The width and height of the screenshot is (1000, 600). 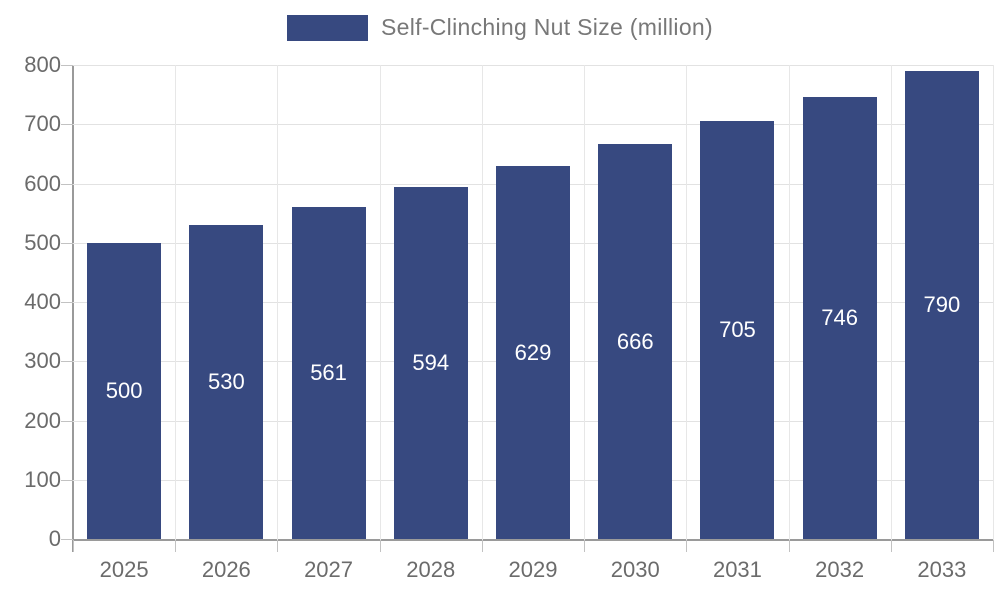 What do you see at coordinates (42, 183) in the screenshot?
I see `y-tick-label: 600` at bounding box center [42, 183].